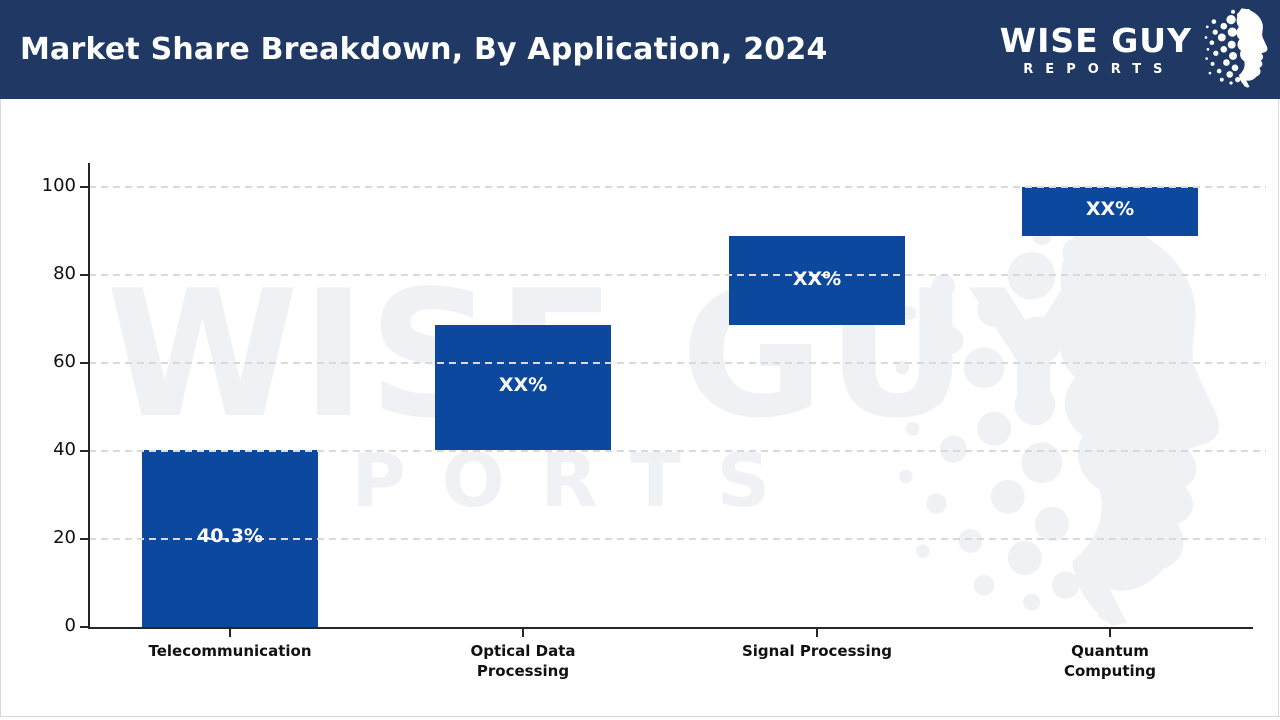 This screenshot has height=720, width=1280. What do you see at coordinates (58, 185) in the screenshot?
I see `y-tick-label-100: 100` at bounding box center [58, 185].